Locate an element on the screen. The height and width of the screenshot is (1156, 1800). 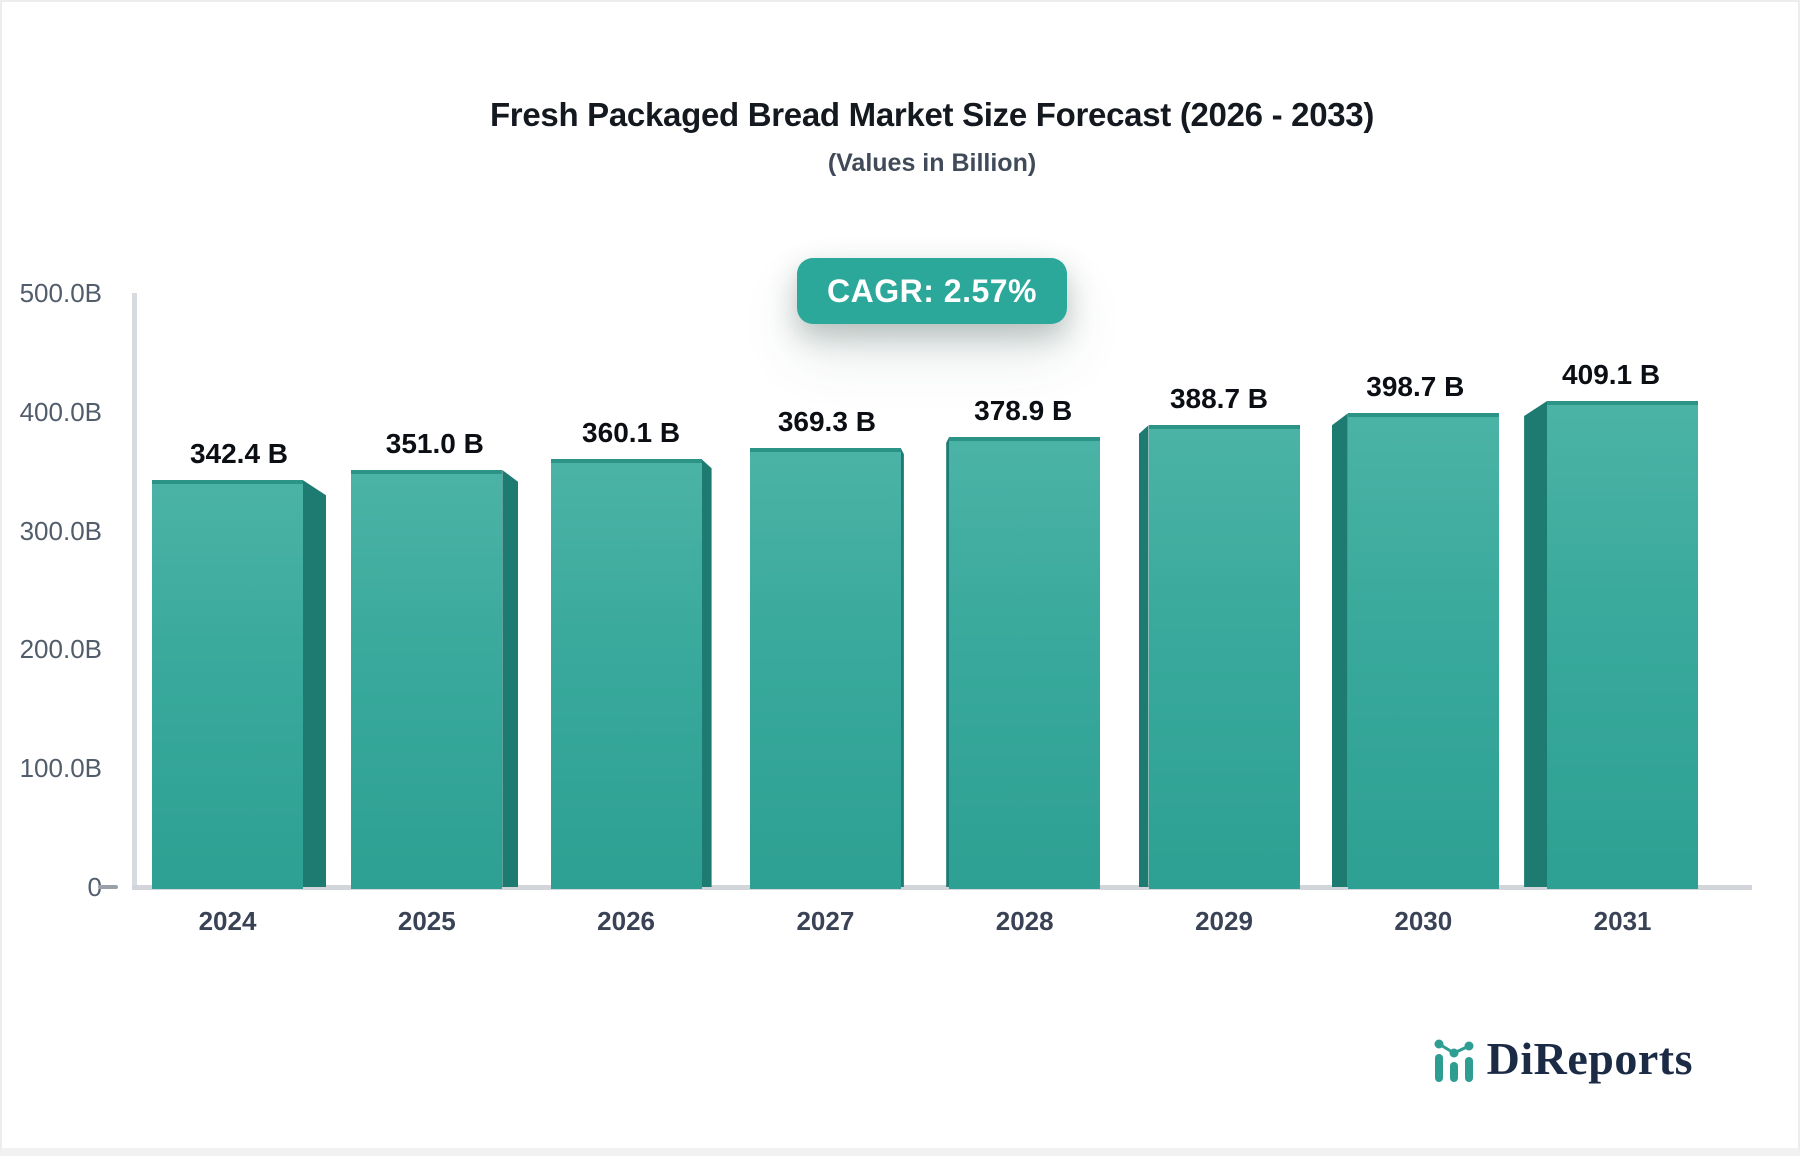
x-axis-label: 2026 is located at coordinates (626, 921).